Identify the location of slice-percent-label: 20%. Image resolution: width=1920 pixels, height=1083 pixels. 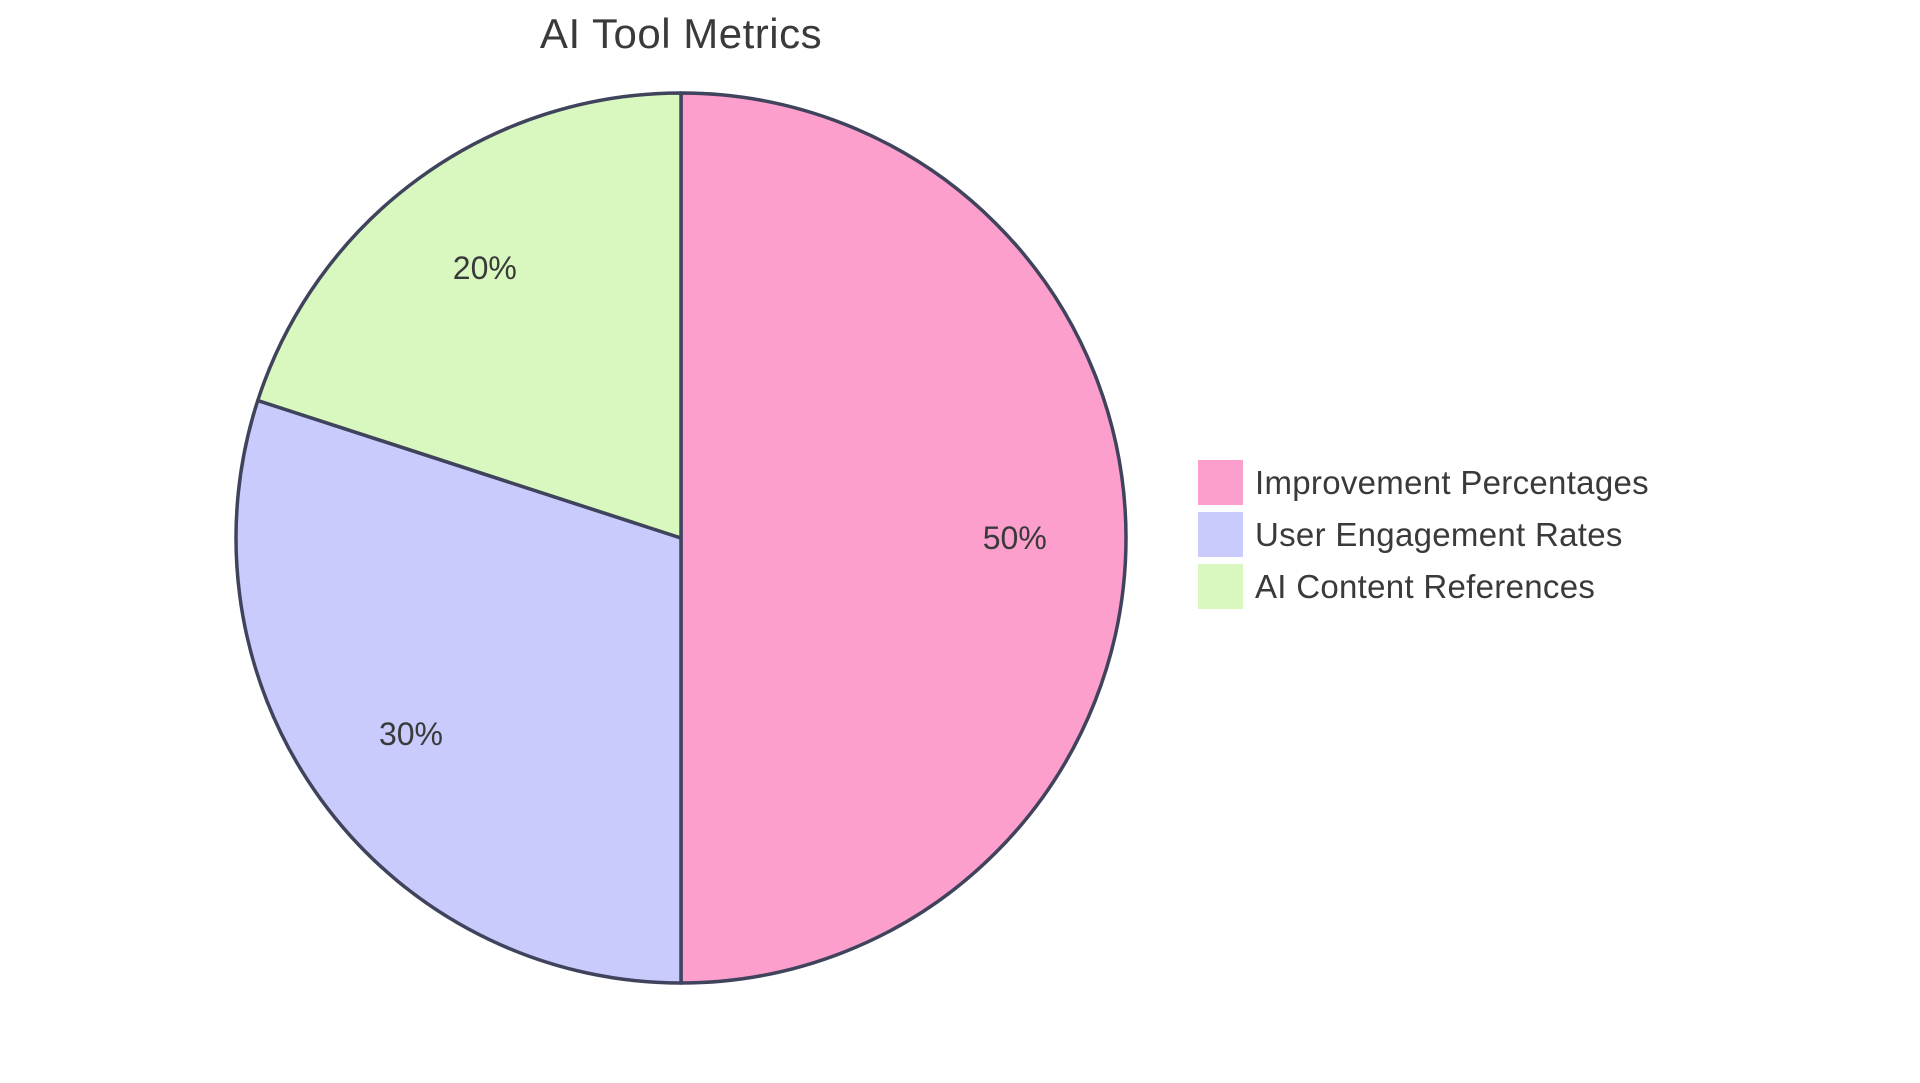
(485, 268).